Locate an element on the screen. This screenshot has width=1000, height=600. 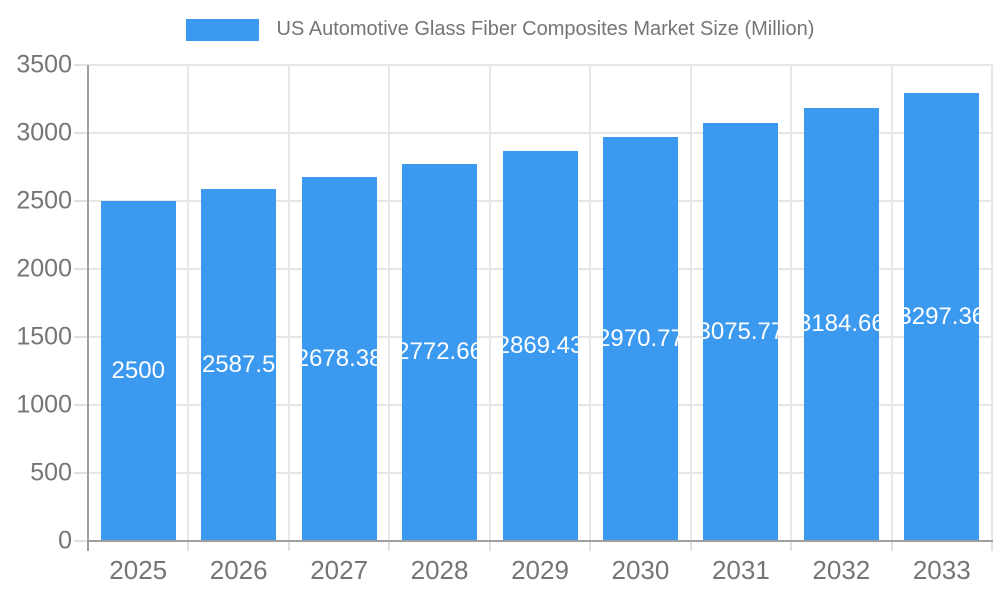
y-axis-tick-label: 500 is located at coordinates (51, 472).